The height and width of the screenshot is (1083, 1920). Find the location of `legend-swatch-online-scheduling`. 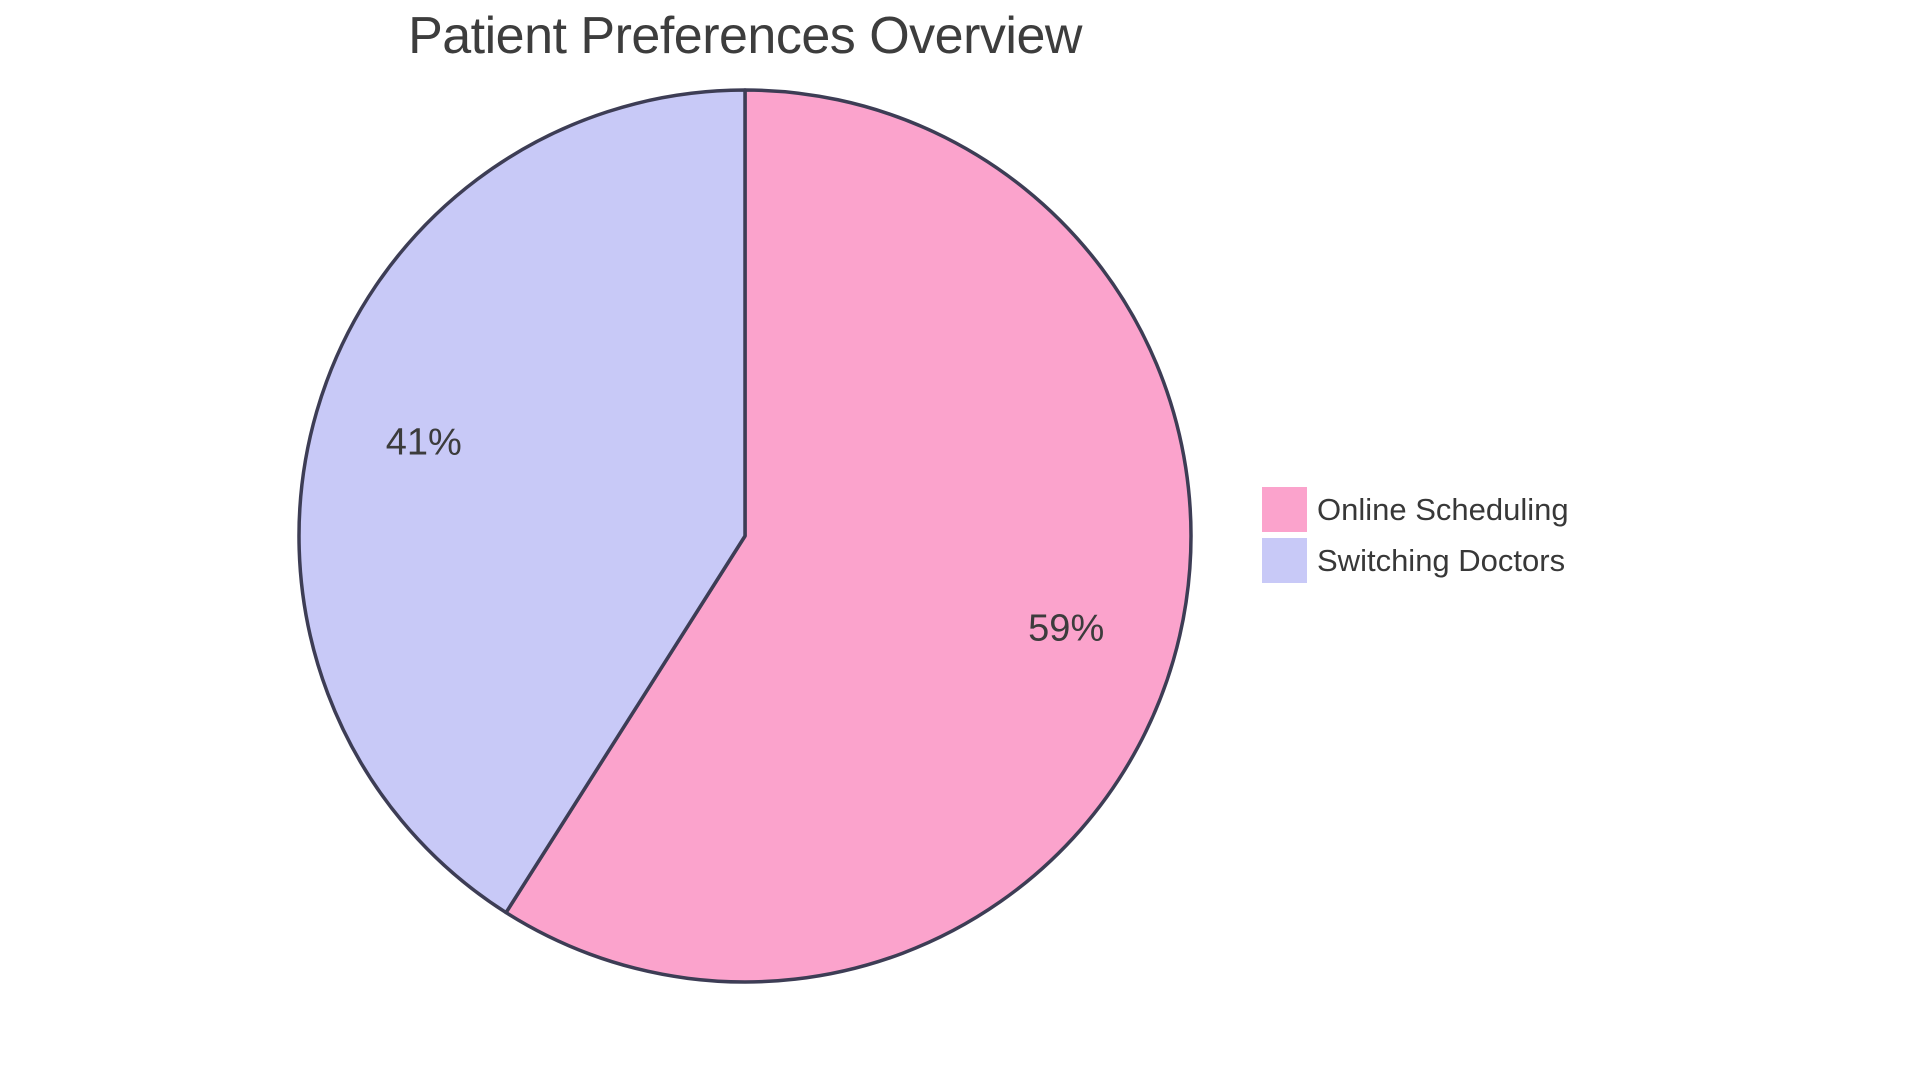

legend-swatch-online-scheduling is located at coordinates (1284, 509).